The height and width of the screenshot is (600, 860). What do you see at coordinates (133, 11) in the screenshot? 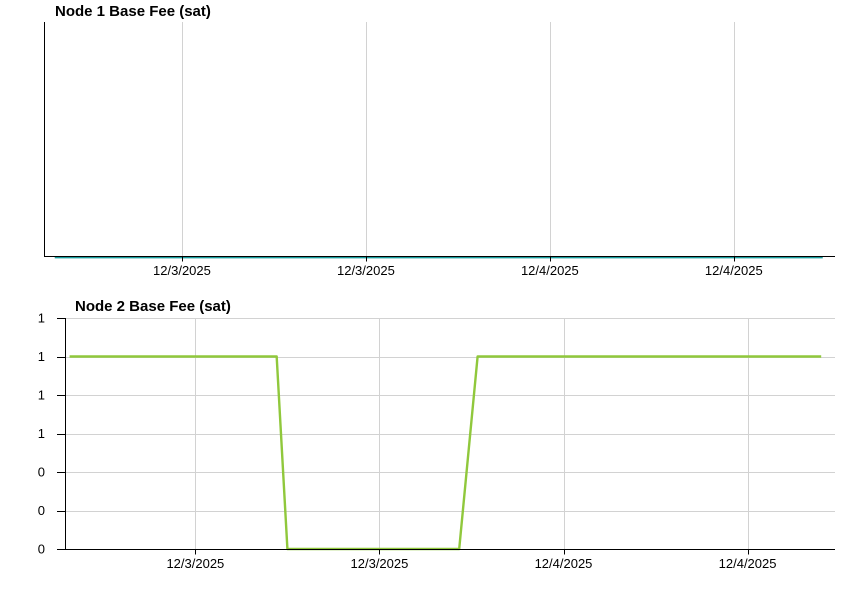
I see `node1-chart-title: Node 1 Base Fee (sat)` at bounding box center [133, 11].